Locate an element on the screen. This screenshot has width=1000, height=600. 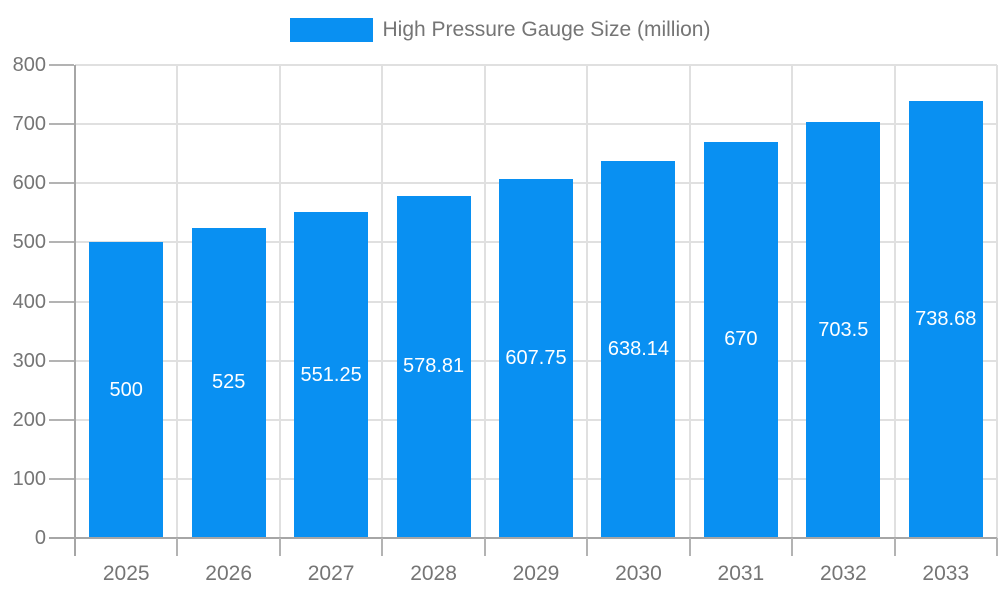
bar: 525 is located at coordinates (228, 382).